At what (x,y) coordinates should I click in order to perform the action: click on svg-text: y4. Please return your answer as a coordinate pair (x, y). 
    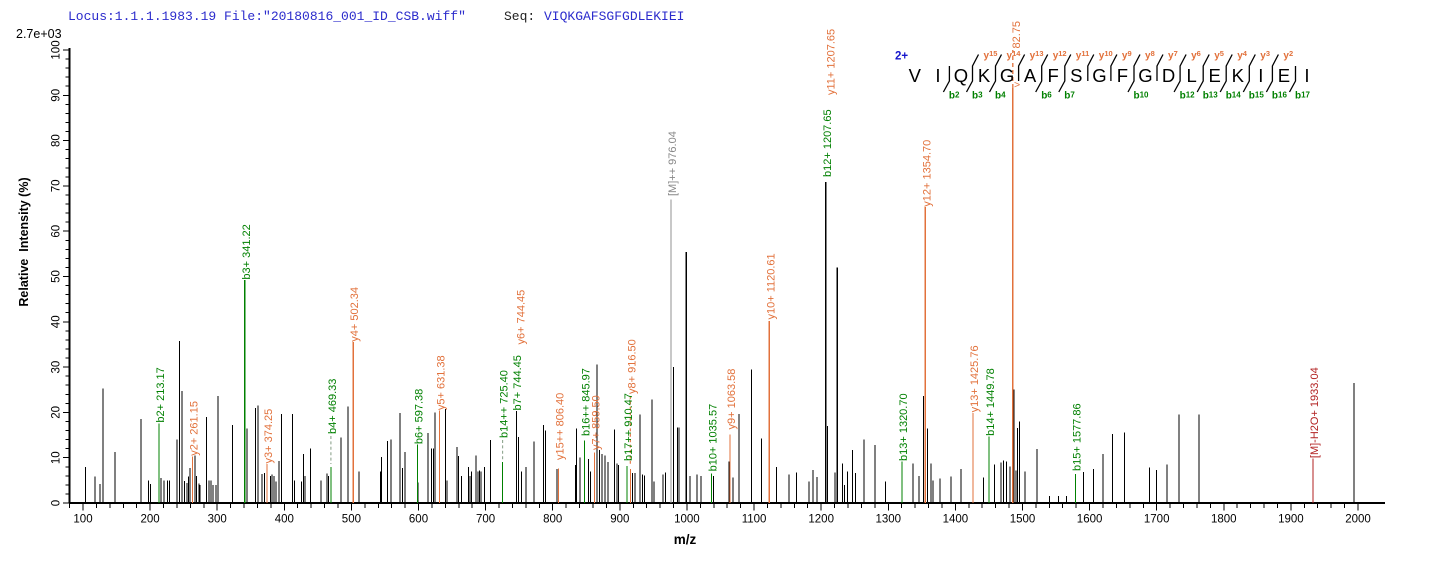
    Looking at the image, I should click on (1242, 55).